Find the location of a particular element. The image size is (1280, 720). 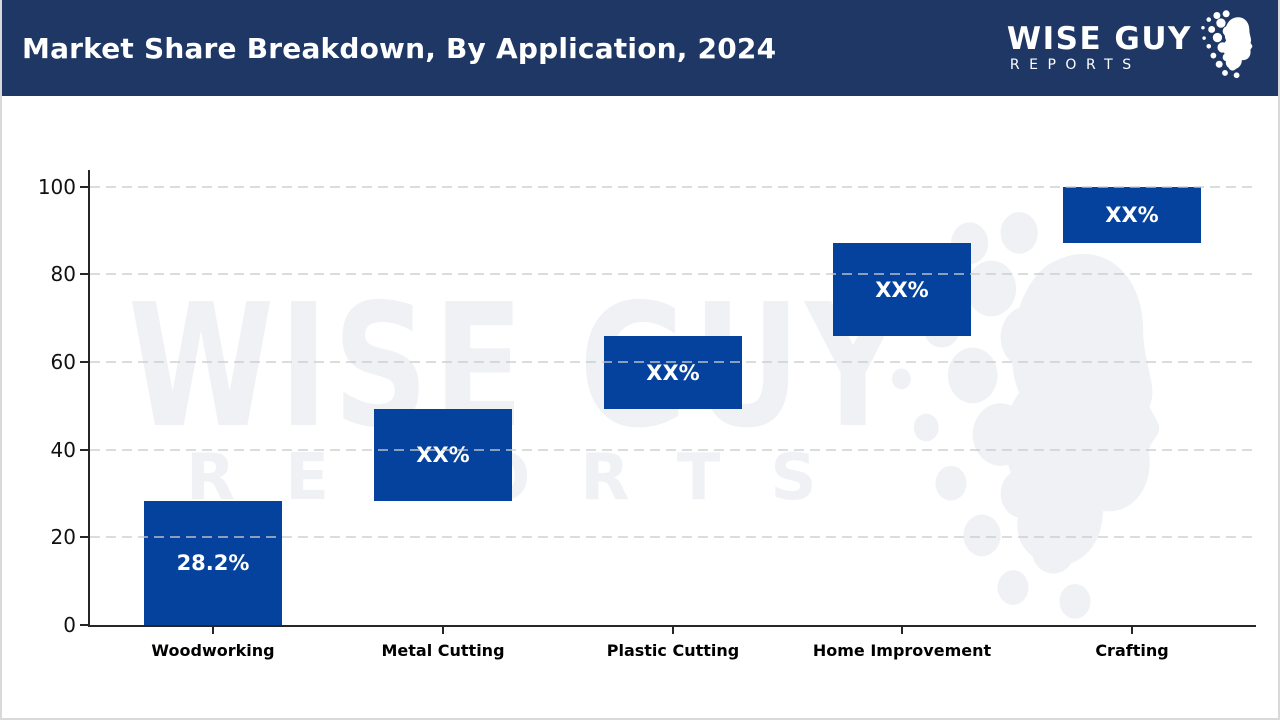

y-tick-label-100: 100 is located at coordinates (56, 186).